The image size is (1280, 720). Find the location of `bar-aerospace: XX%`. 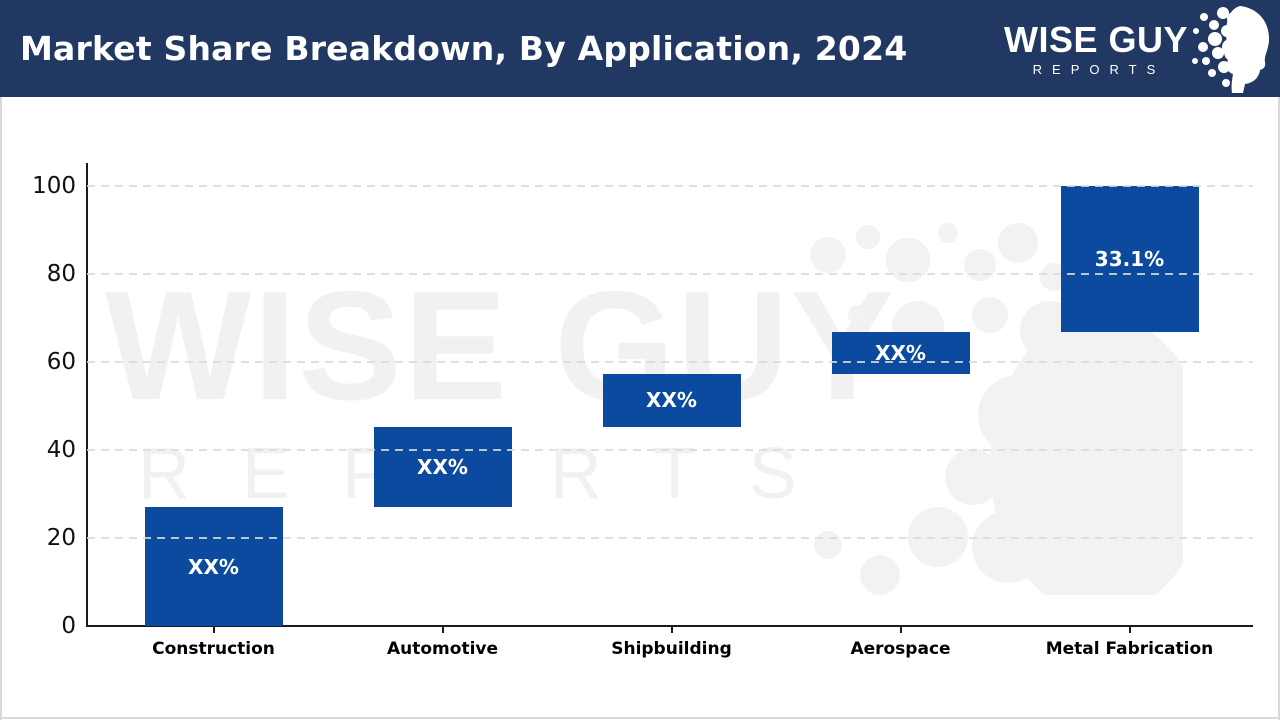

bar-aerospace: XX% is located at coordinates (900, 353).